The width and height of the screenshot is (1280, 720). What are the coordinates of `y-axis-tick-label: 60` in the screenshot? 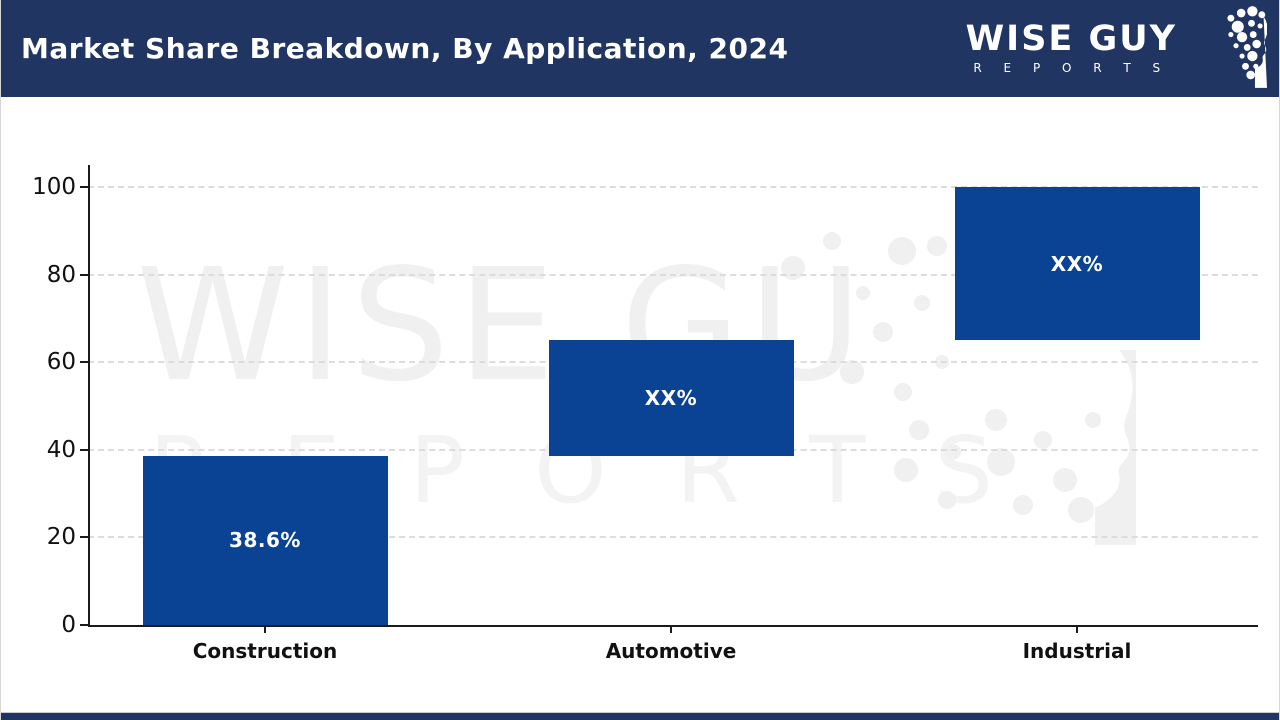 It's located at (61, 362).